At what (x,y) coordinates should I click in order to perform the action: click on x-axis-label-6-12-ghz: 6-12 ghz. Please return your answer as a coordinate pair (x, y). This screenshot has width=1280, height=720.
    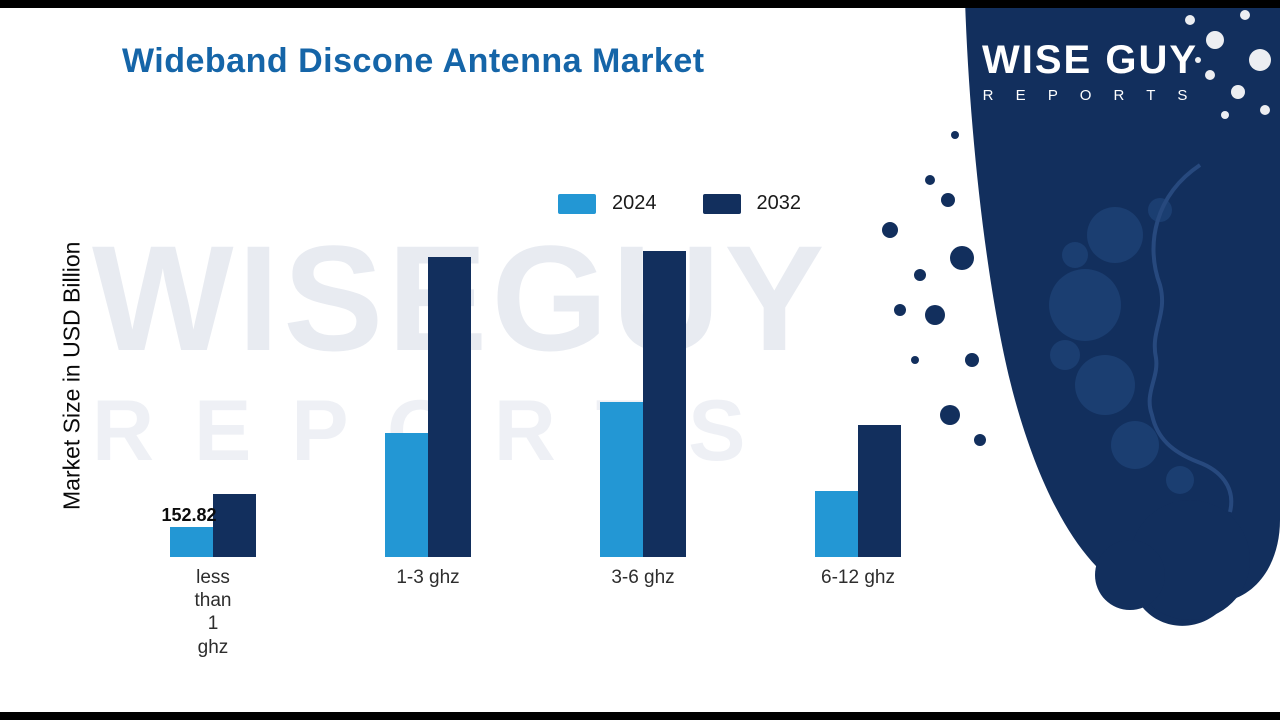
    Looking at the image, I should click on (858, 577).